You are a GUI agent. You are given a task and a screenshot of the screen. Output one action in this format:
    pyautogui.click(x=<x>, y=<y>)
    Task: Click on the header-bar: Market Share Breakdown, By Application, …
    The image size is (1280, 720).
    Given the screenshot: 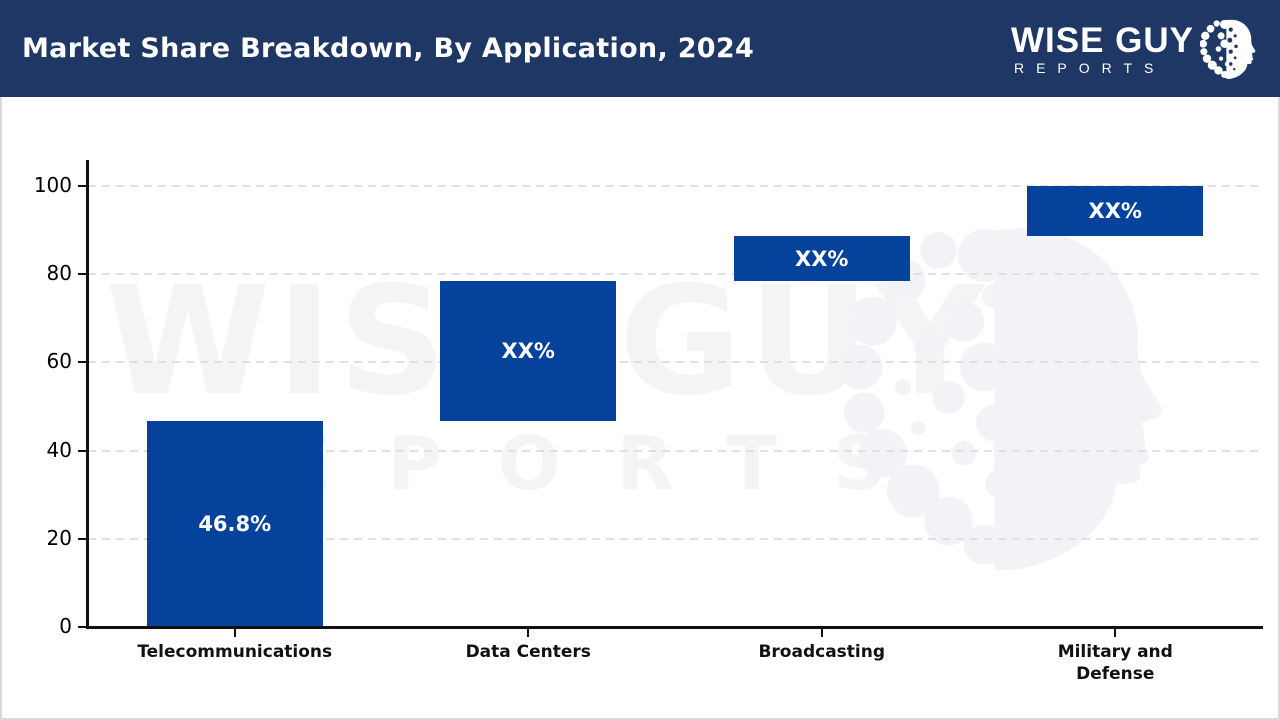 What is the action you would take?
    pyautogui.click(x=640, y=48)
    